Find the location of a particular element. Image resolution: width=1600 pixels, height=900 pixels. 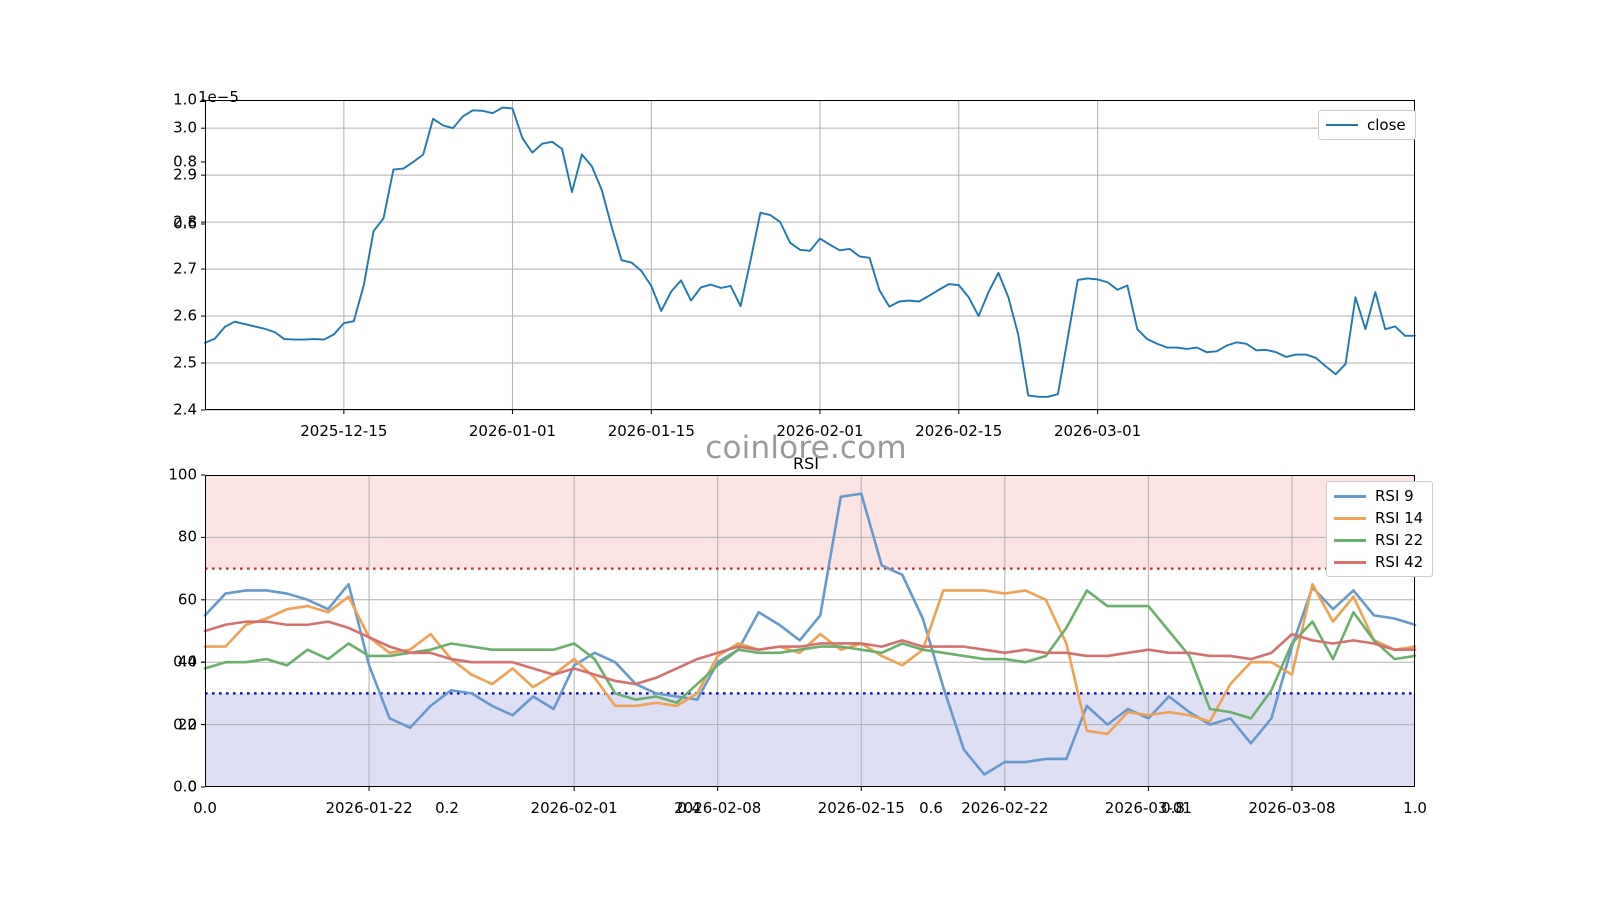

price-x-tick: 2025-12-15 is located at coordinates (344, 431).